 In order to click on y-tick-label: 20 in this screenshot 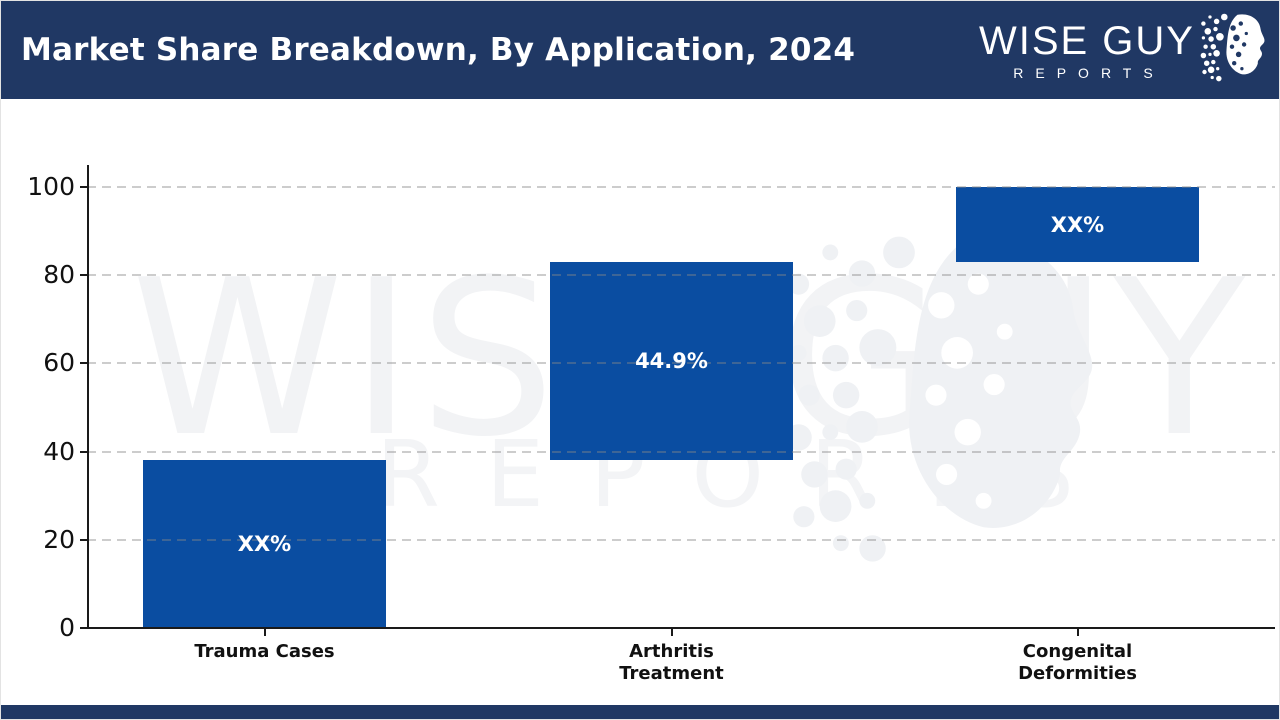, I will do `click(59, 539)`.